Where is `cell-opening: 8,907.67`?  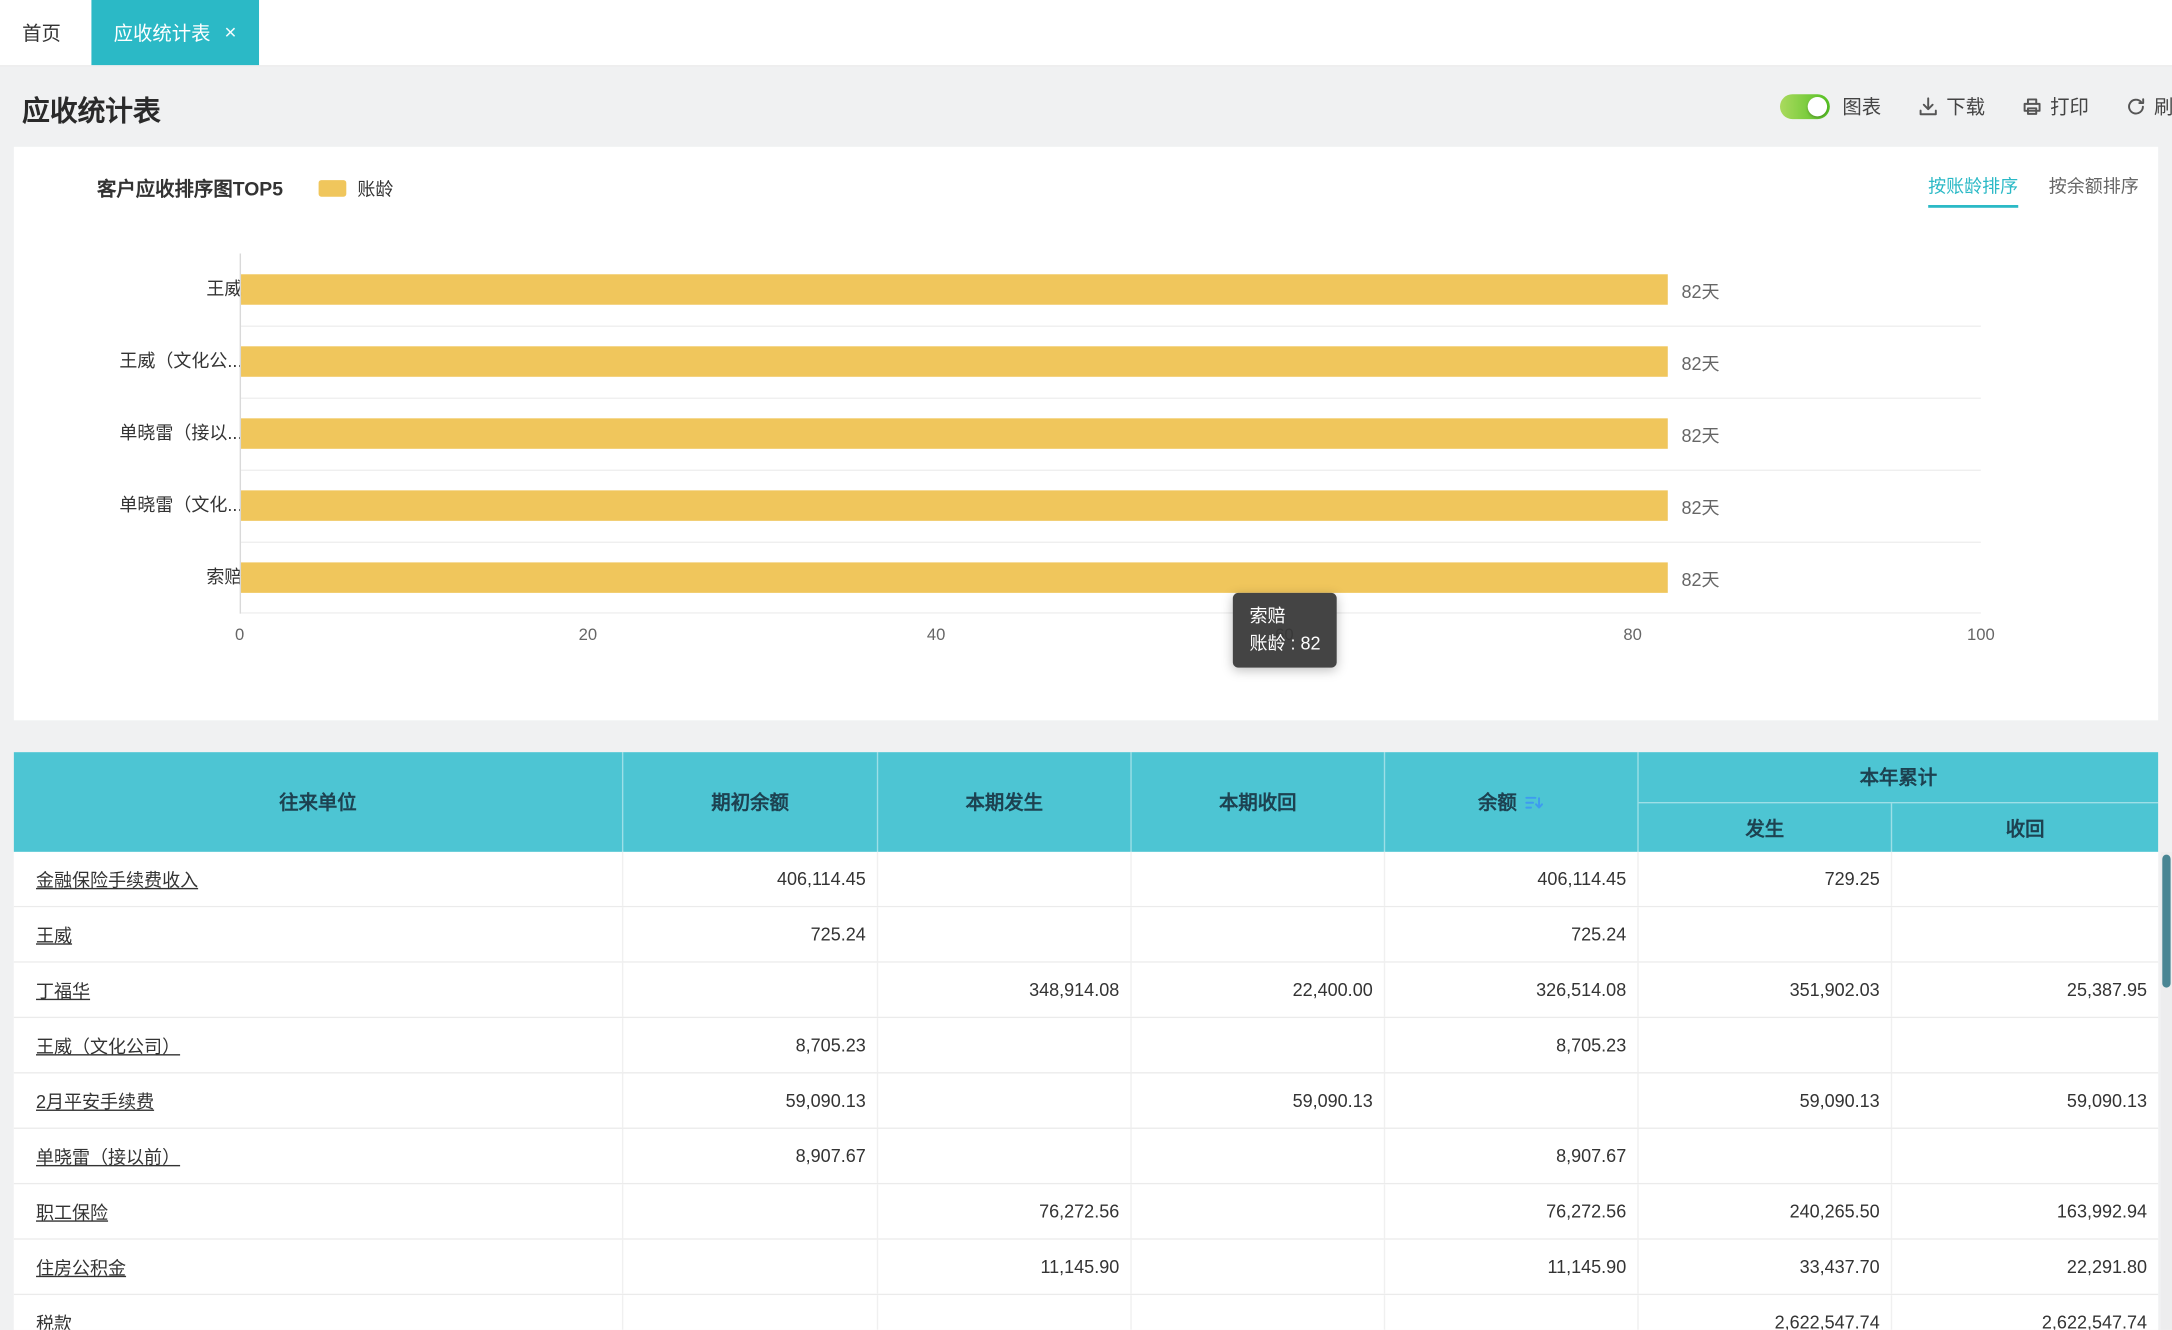
cell-opening: 8,907.67 is located at coordinates (751, 1155).